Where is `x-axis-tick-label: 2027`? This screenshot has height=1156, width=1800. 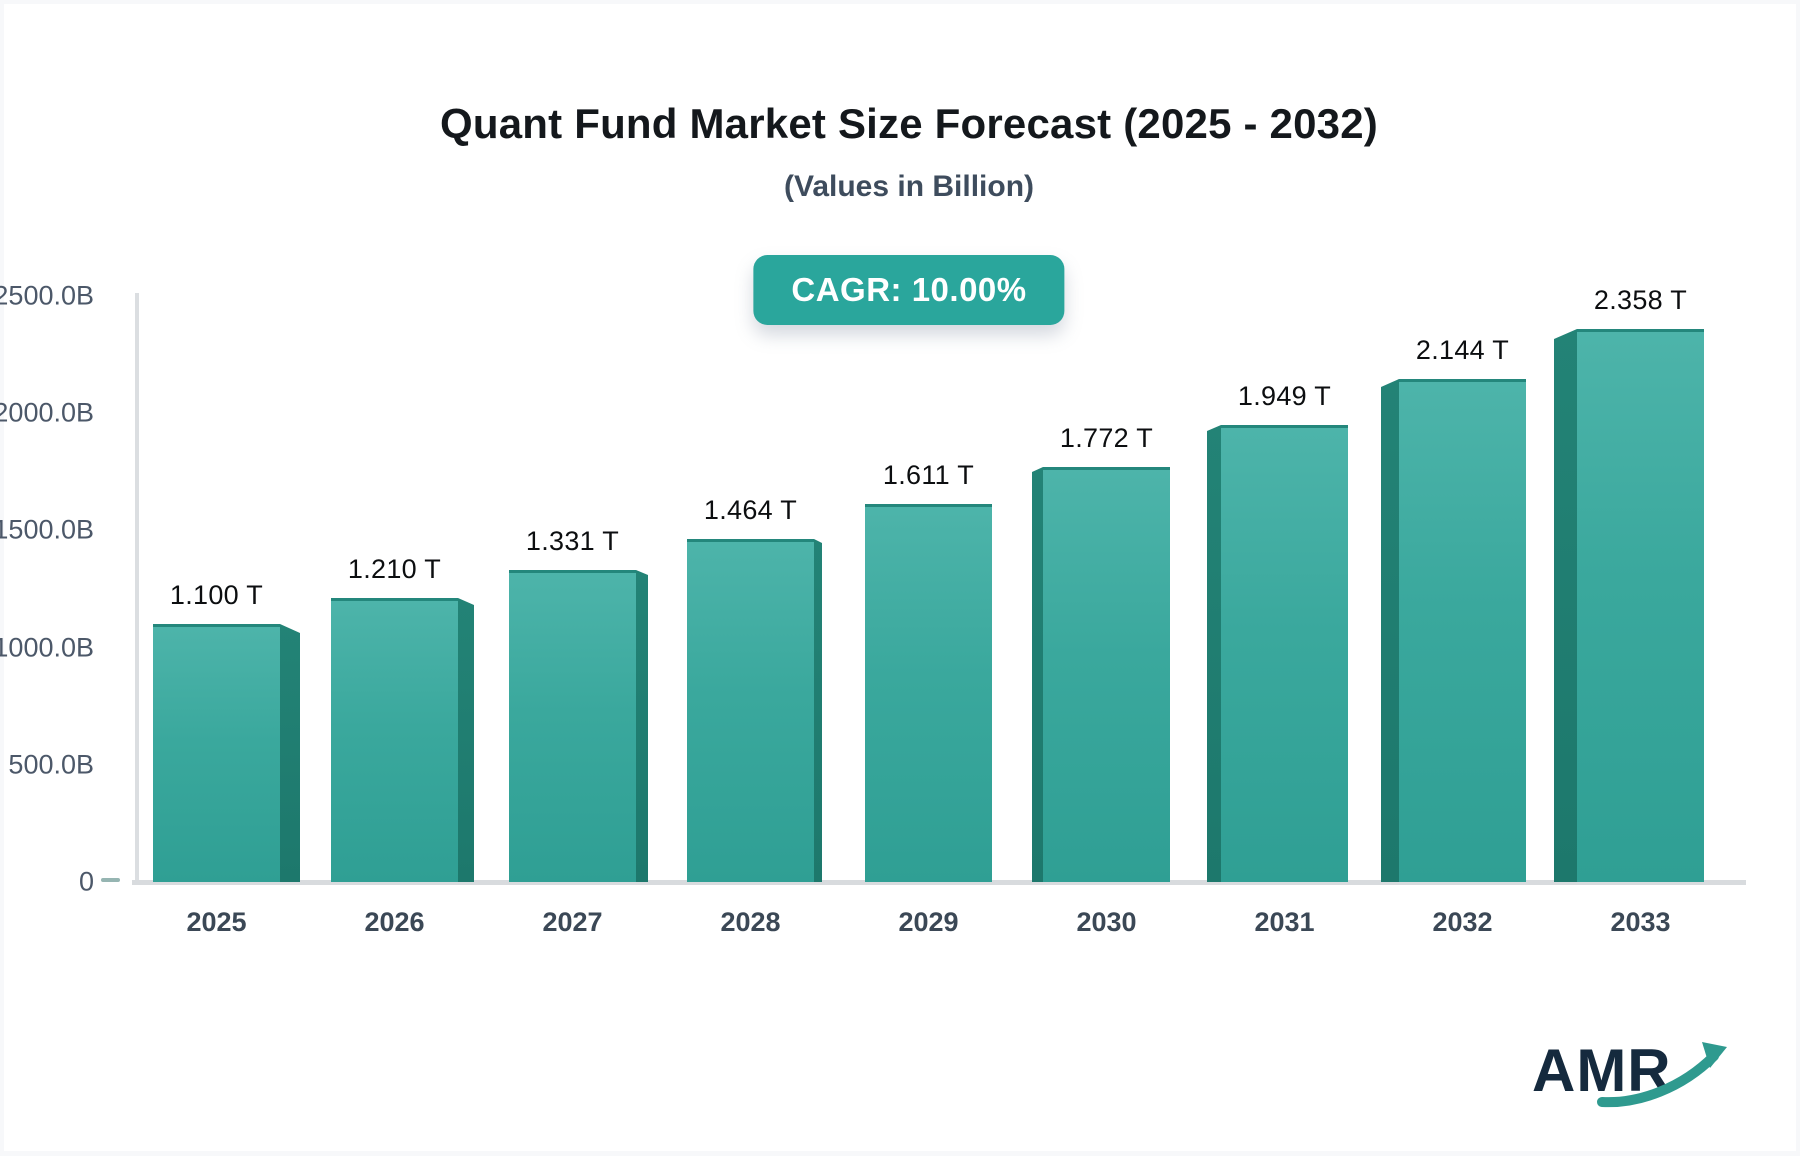
x-axis-tick-label: 2027 is located at coordinates (572, 922).